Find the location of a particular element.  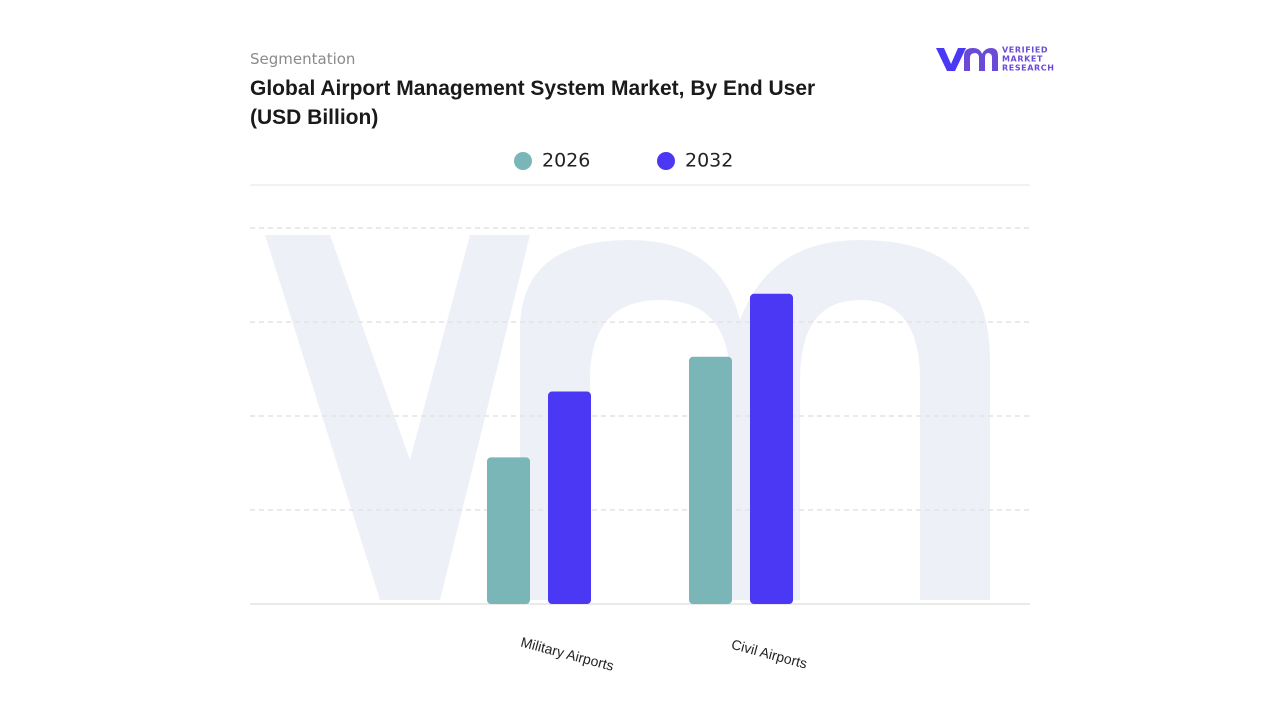

legend-label: 2032 is located at coordinates (709, 161).